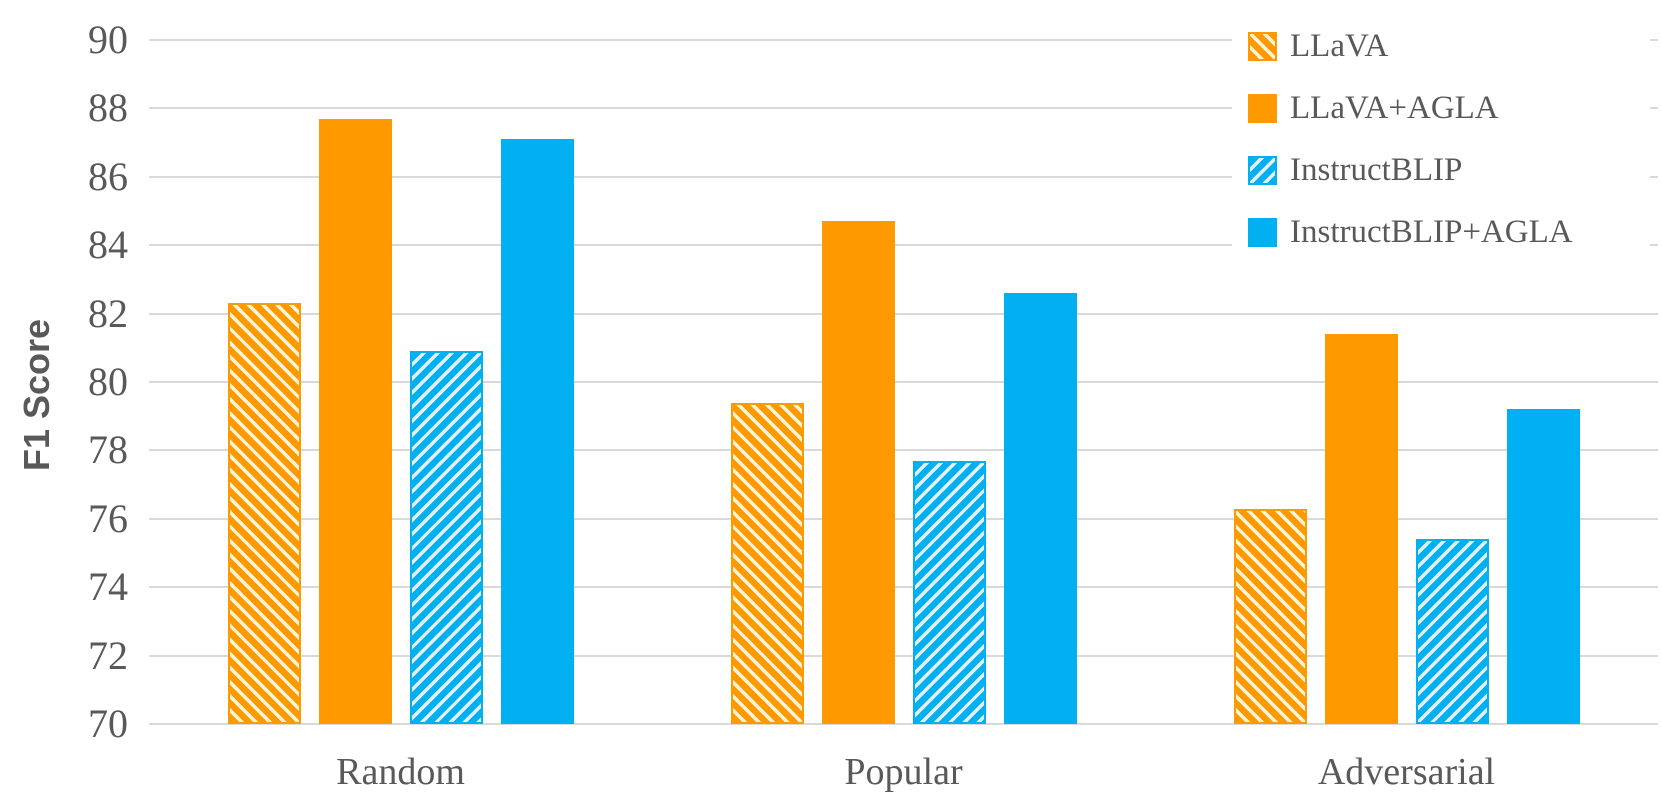 The image size is (1662, 809). What do you see at coordinates (108, 381) in the screenshot?
I see `y-tick-label: 80` at bounding box center [108, 381].